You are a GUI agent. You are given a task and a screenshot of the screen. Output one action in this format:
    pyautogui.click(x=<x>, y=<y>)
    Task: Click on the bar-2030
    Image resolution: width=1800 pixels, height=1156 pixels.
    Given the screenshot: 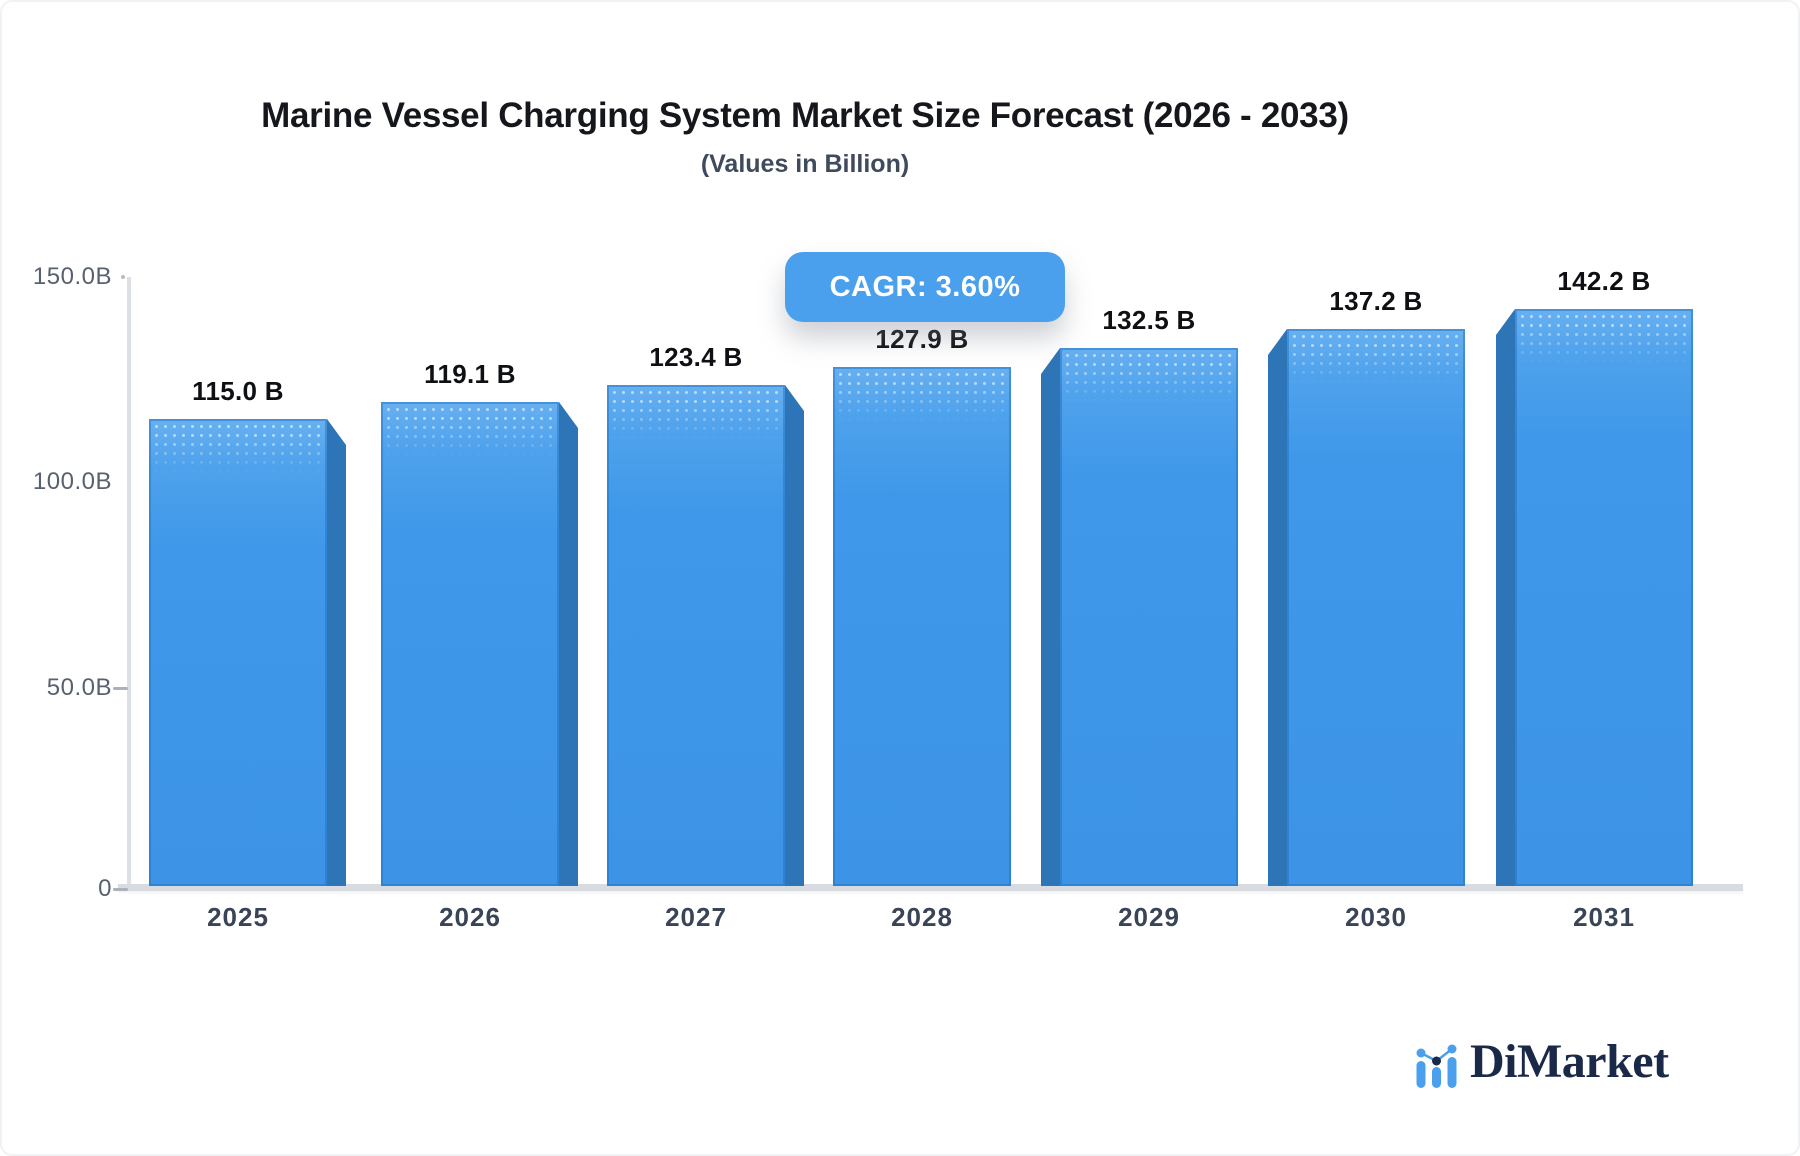 What is the action you would take?
    pyautogui.click(x=1376, y=607)
    